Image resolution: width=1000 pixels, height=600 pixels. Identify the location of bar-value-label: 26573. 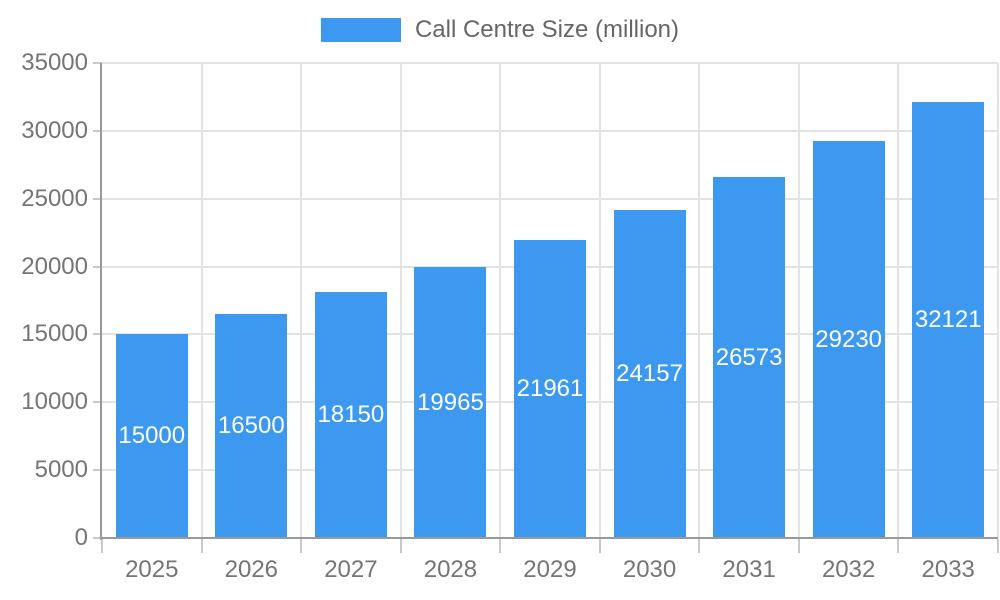
(749, 357).